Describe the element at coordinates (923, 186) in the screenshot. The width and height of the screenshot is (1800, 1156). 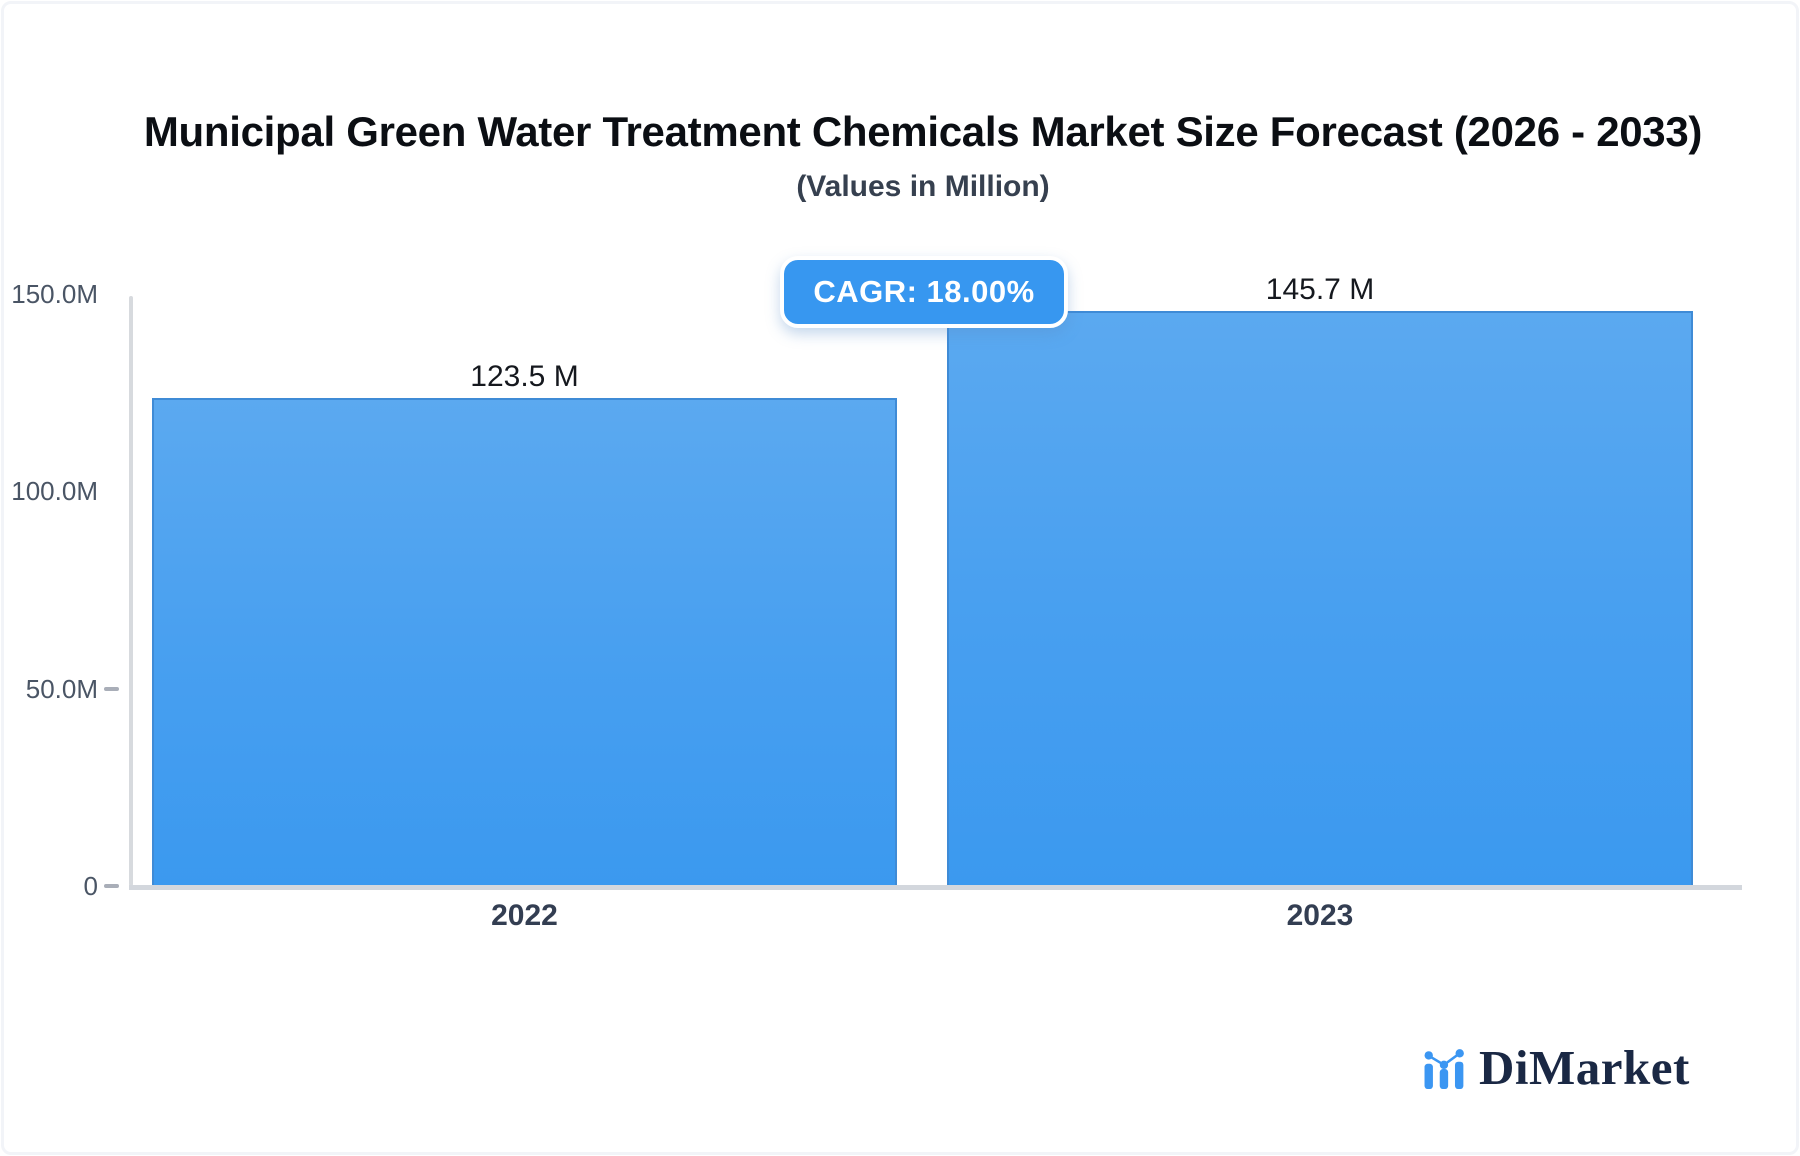
I see `chart-subtitle: (Values in Million)` at that location.